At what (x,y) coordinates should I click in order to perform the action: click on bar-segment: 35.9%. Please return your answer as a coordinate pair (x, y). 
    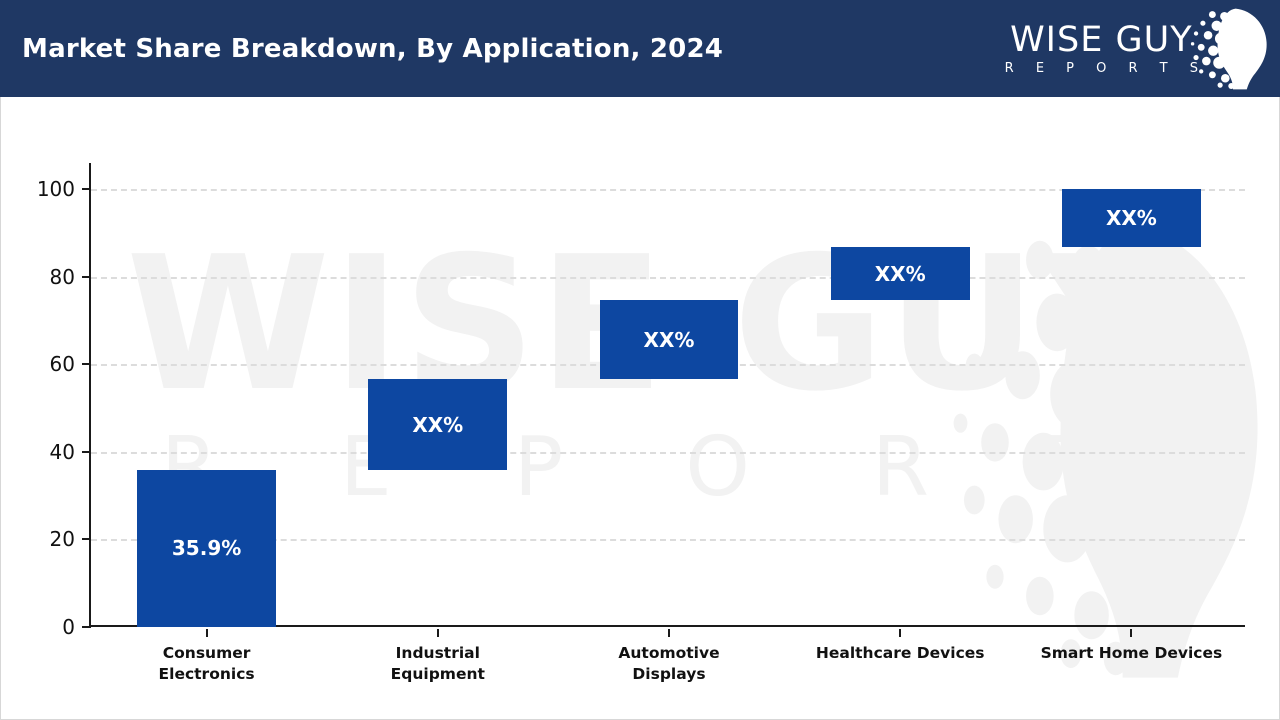
    Looking at the image, I should click on (206, 548).